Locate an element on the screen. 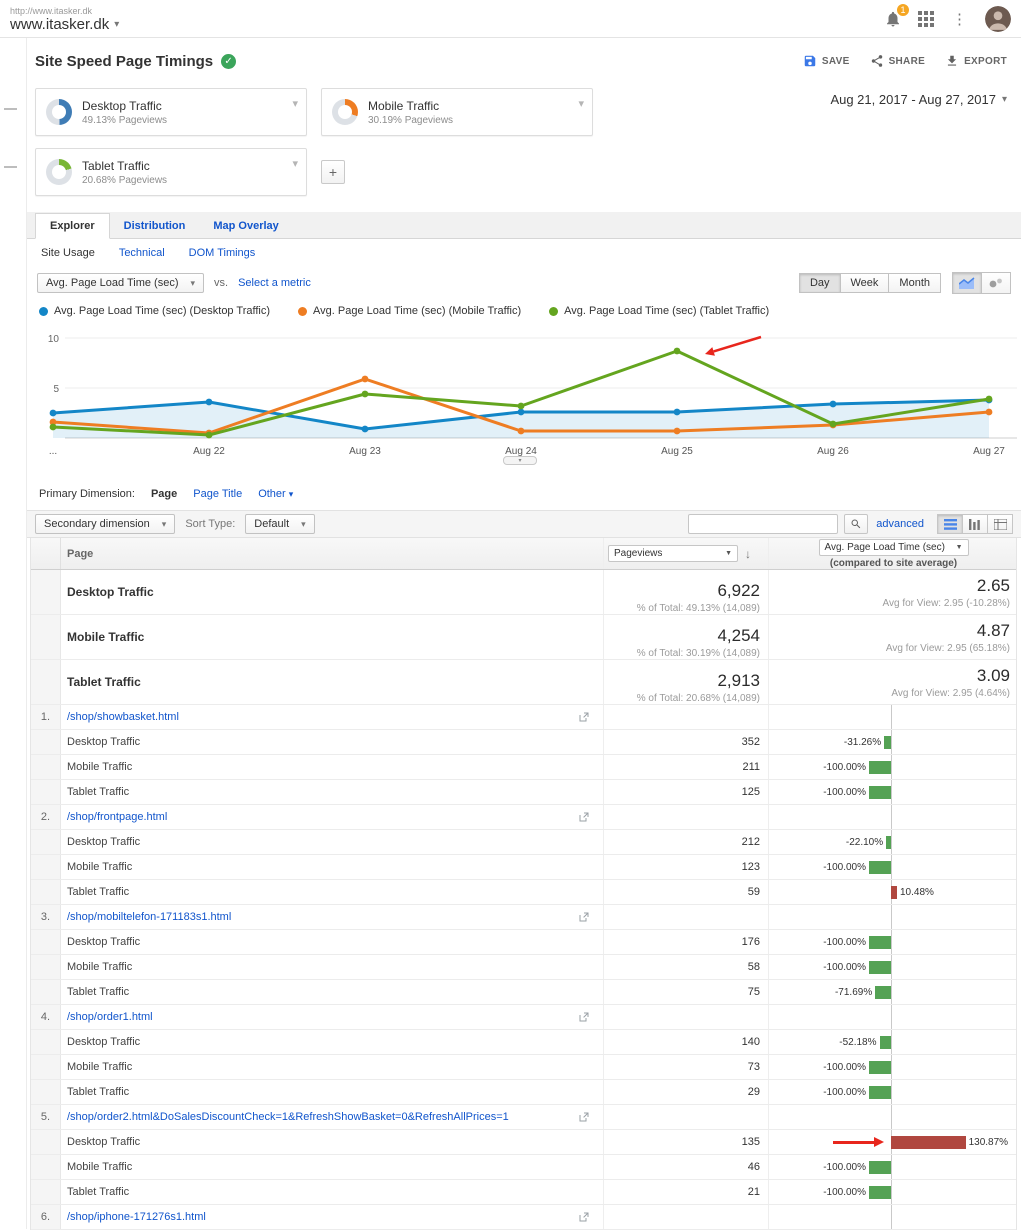 Image resolution: width=1021 pixels, height=1230 pixels. line-chart-view-button is located at coordinates (967, 283).